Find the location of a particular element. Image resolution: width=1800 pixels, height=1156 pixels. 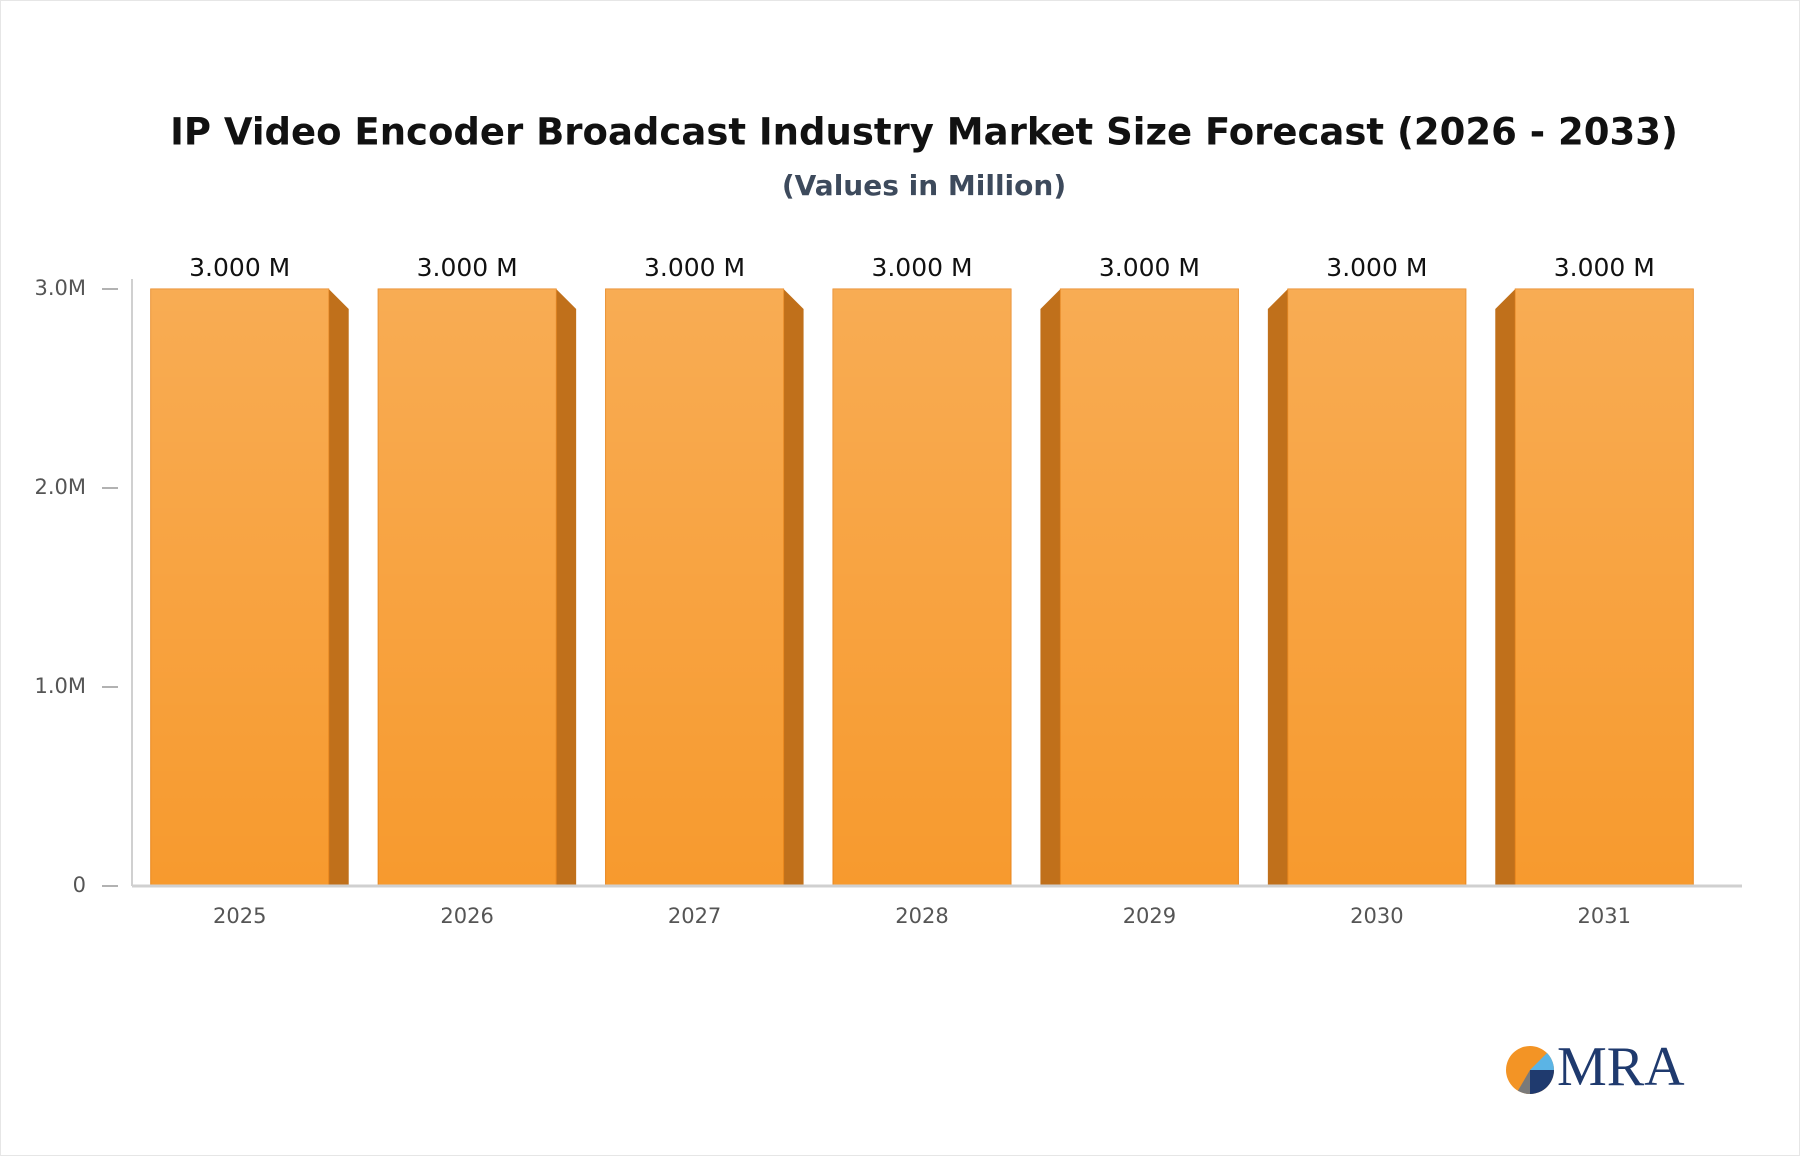

chart-subtitle: (Values in Million) is located at coordinates (924, 185).